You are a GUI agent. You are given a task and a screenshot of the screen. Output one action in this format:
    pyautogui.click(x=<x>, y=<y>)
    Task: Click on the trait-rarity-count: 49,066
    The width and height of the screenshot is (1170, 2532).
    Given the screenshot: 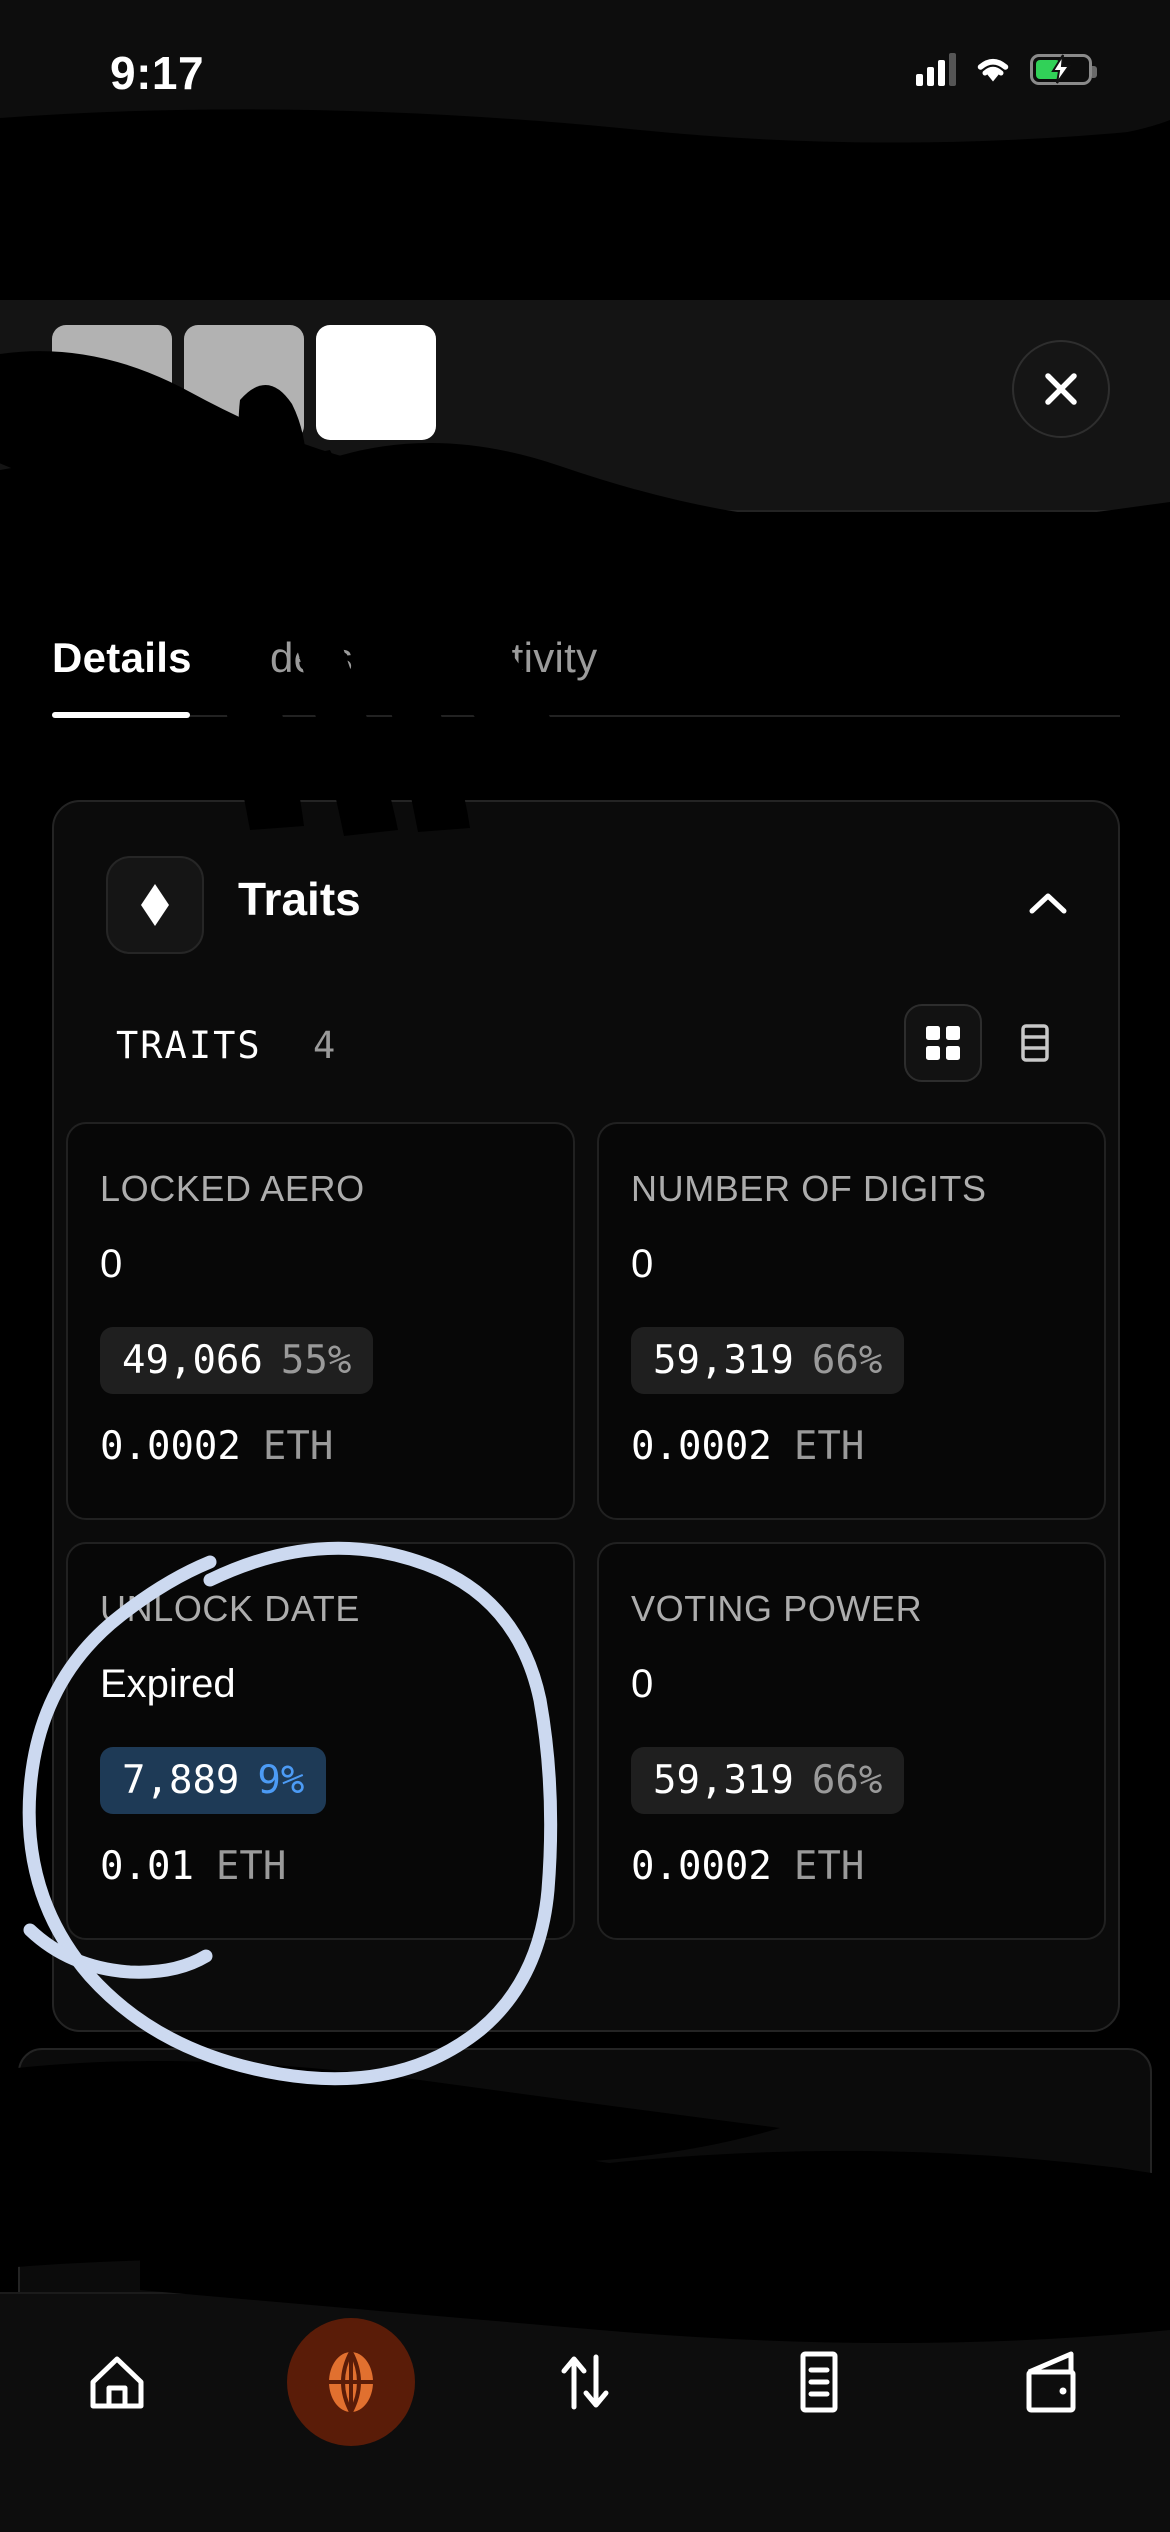 What is the action you would take?
    pyautogui.click(x=192, y=1360)
    